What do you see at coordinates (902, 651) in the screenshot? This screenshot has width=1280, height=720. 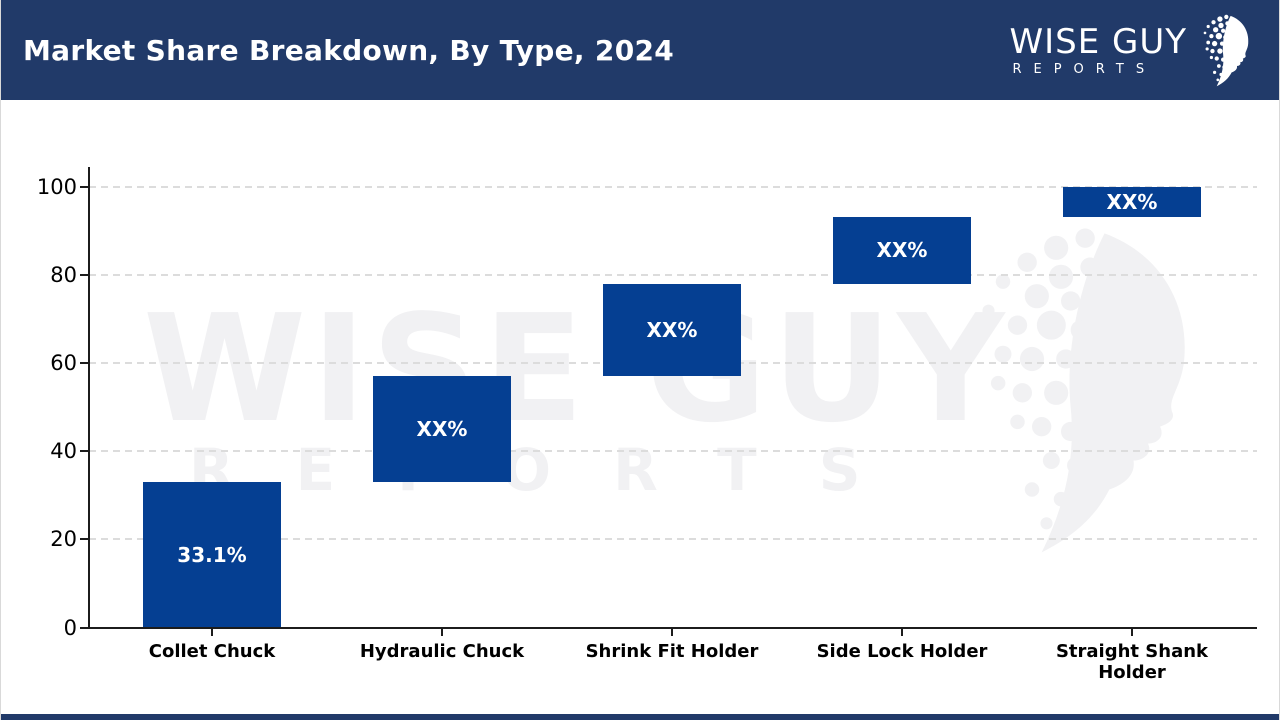 I see `x-tick-label: Side Lock Holder` at bounding box center [902, 651].